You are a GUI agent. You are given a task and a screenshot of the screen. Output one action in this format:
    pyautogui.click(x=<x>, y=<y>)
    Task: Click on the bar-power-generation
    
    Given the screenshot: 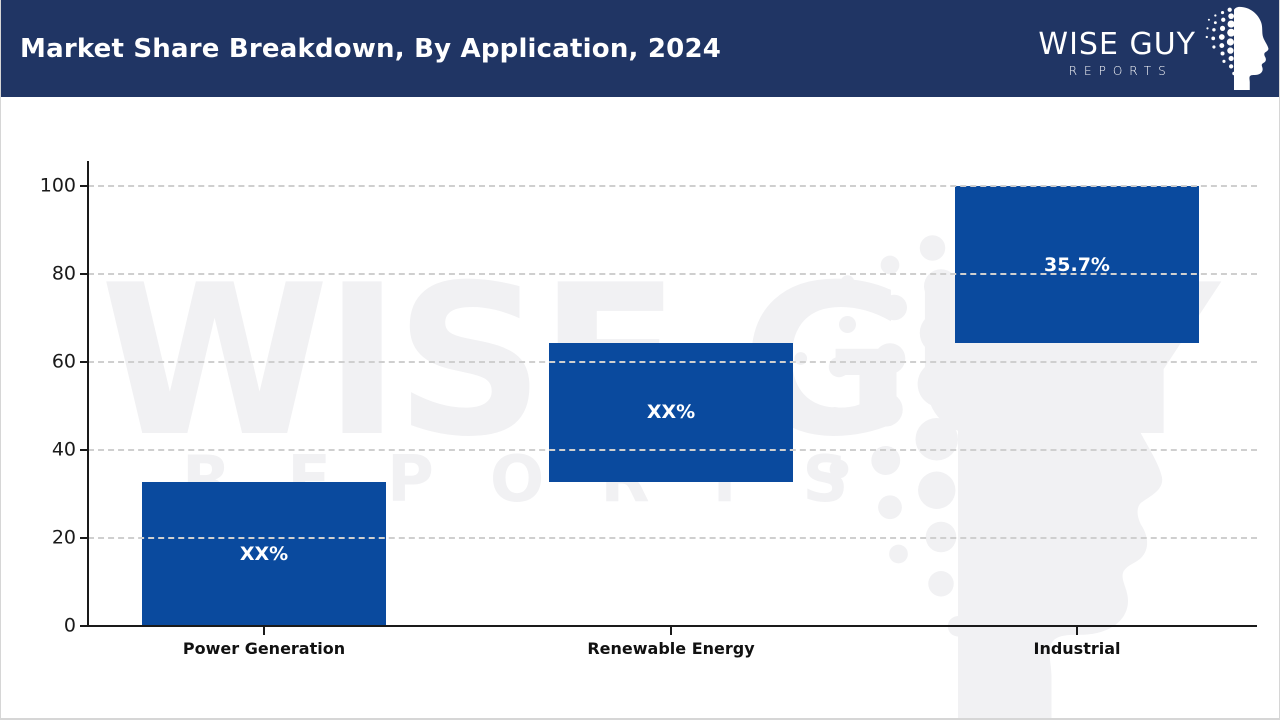 What is the action you would take?
    pyautogui.click(x=264, y=553)
    